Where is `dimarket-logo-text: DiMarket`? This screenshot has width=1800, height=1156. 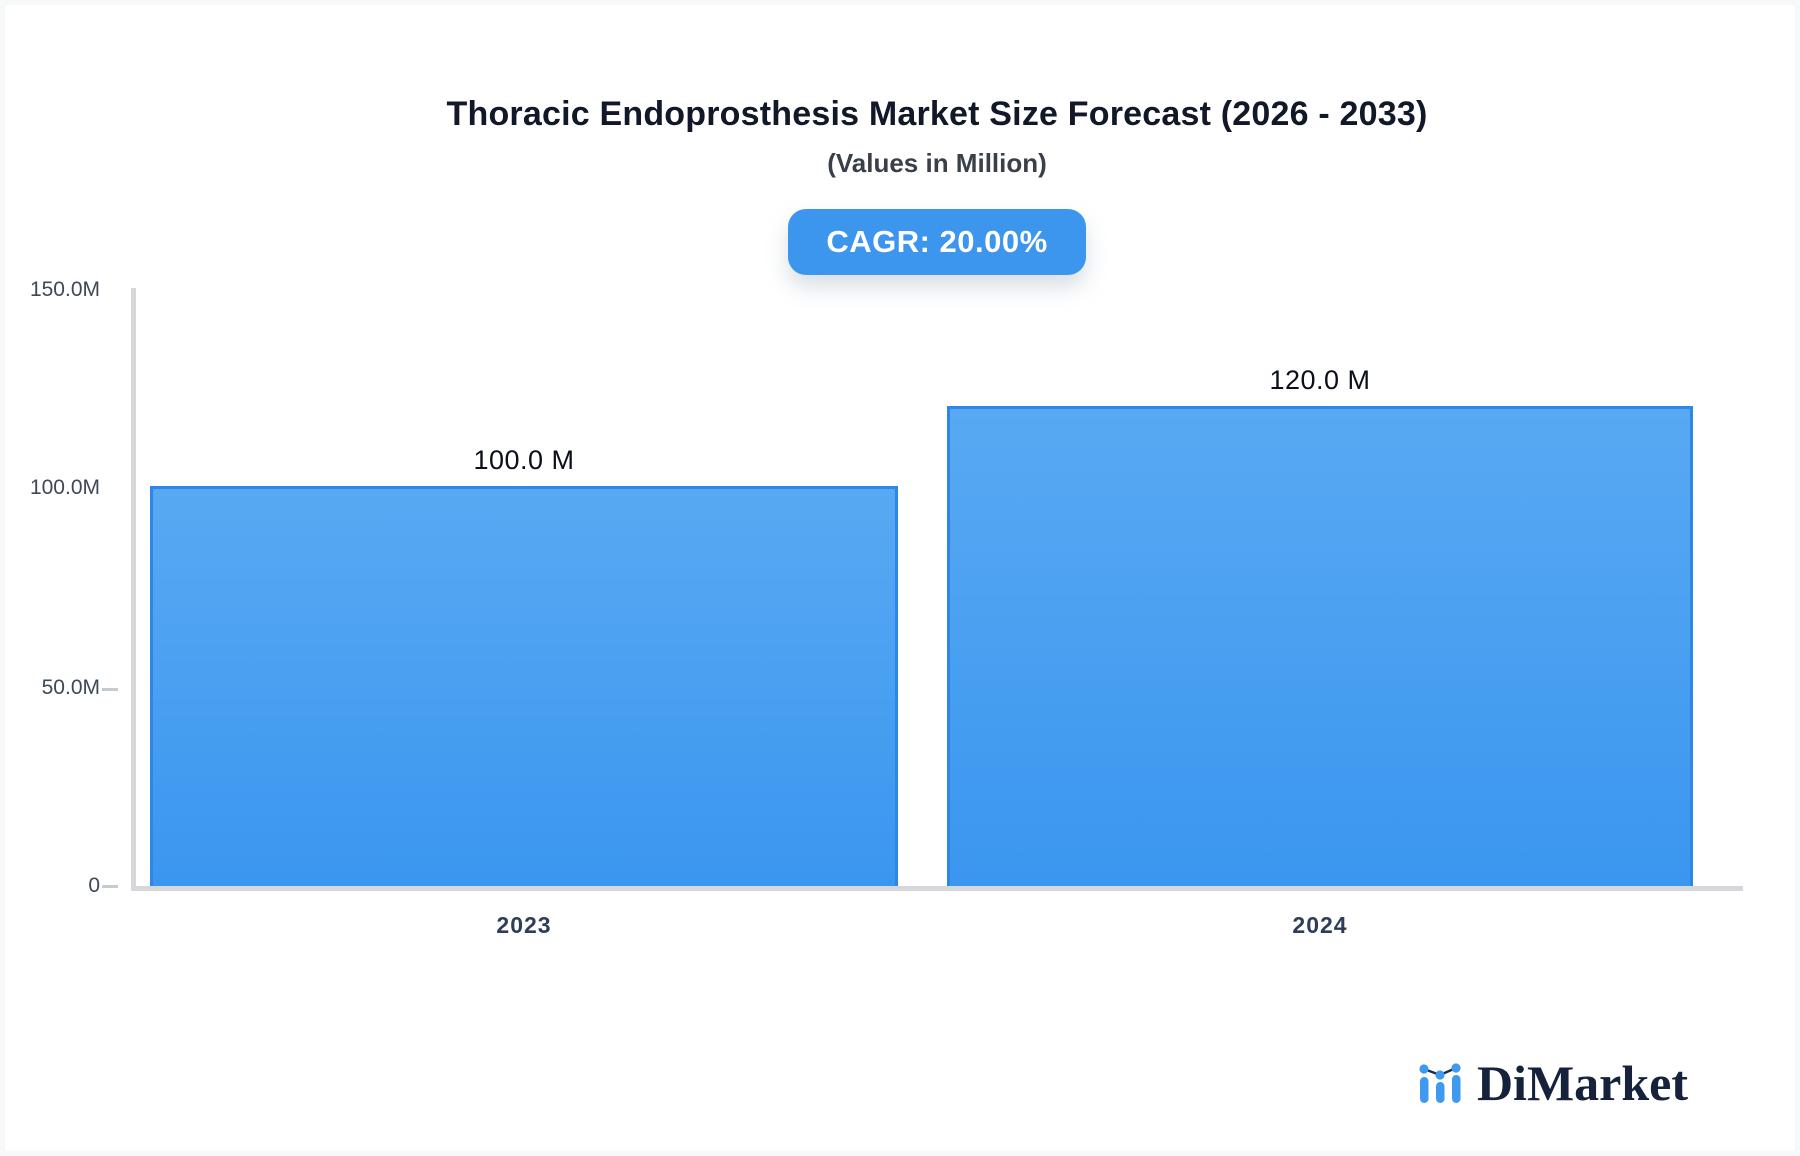
dimarket-logo-text: DiMarket is located at coordinates (1582, 1083).